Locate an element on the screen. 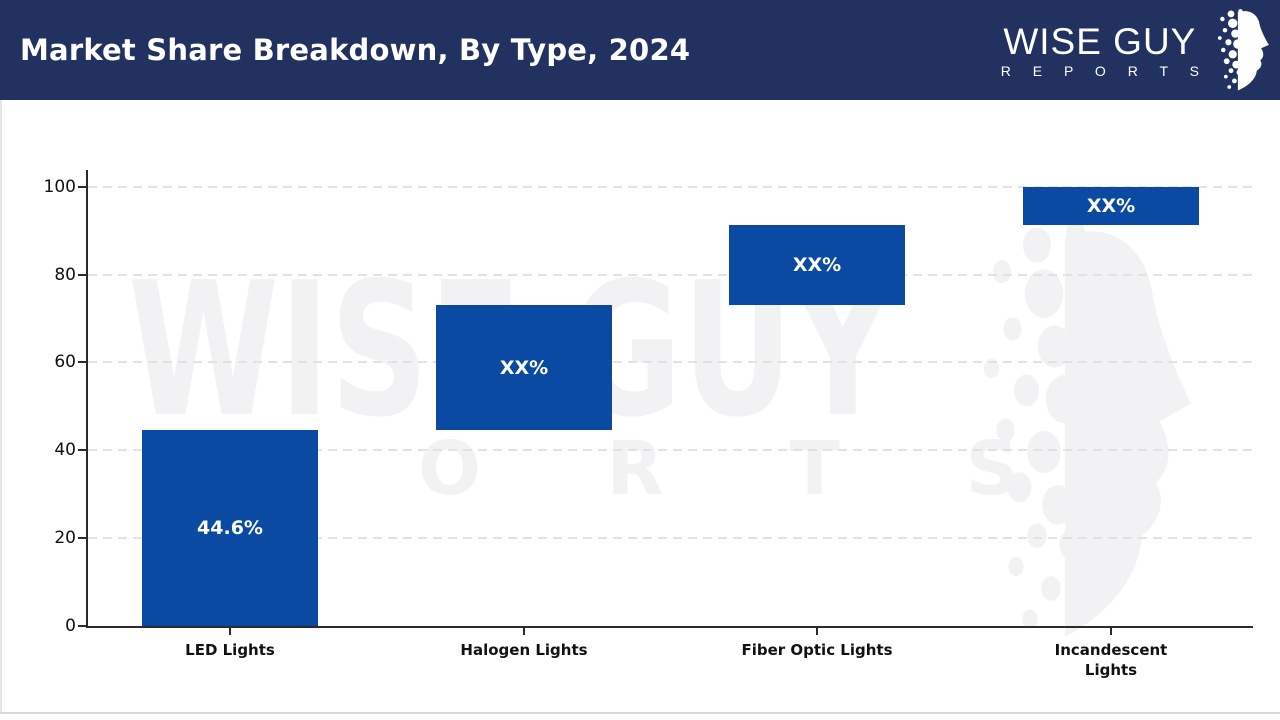 The height and width of the screenshot is (720, 1280). watermark-text-line2: P O R T S is located at coordinates (653, 469).